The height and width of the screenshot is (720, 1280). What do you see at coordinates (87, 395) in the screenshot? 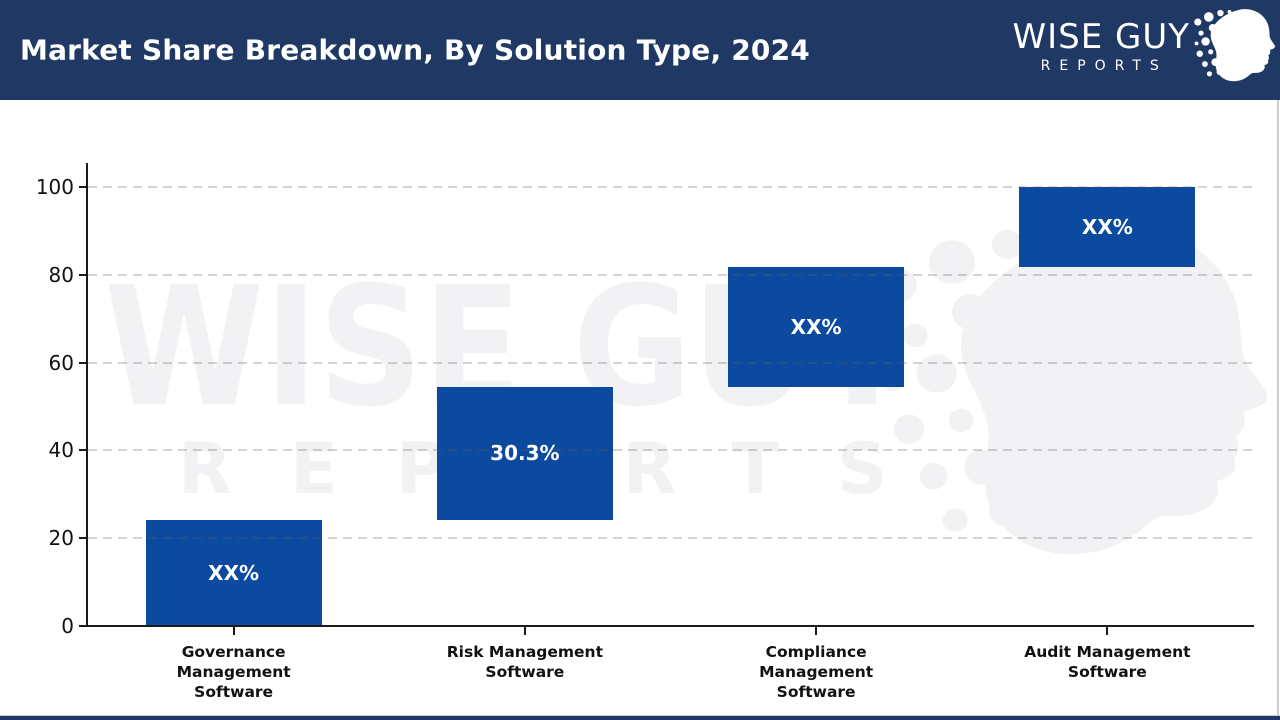
I see `y-axis-spine` at bounding box center [87, 395].